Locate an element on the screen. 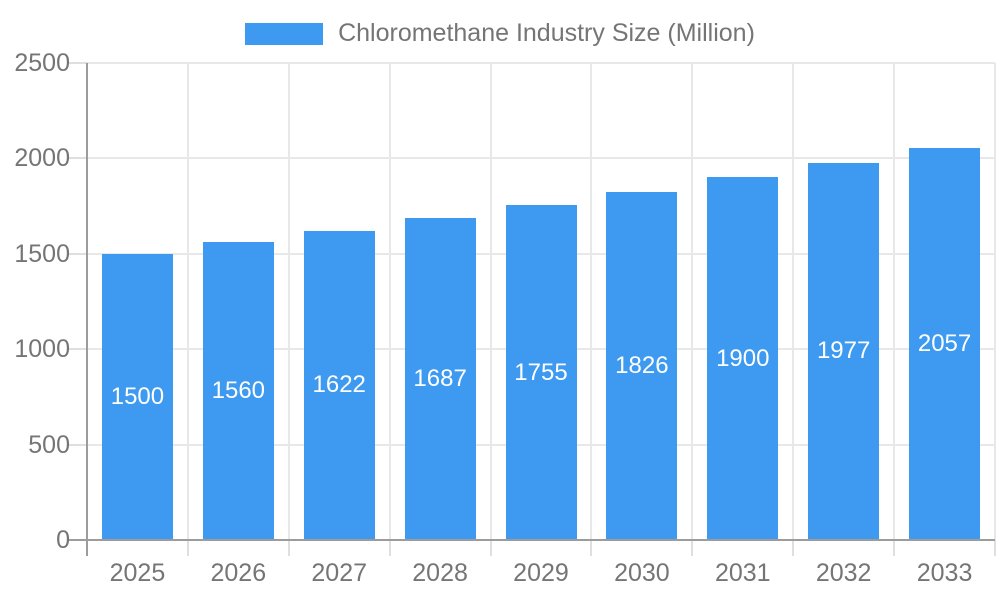 The width and height of the screenshot is (1000, 600). bar: 1900 is located at coordinates (743, 358).